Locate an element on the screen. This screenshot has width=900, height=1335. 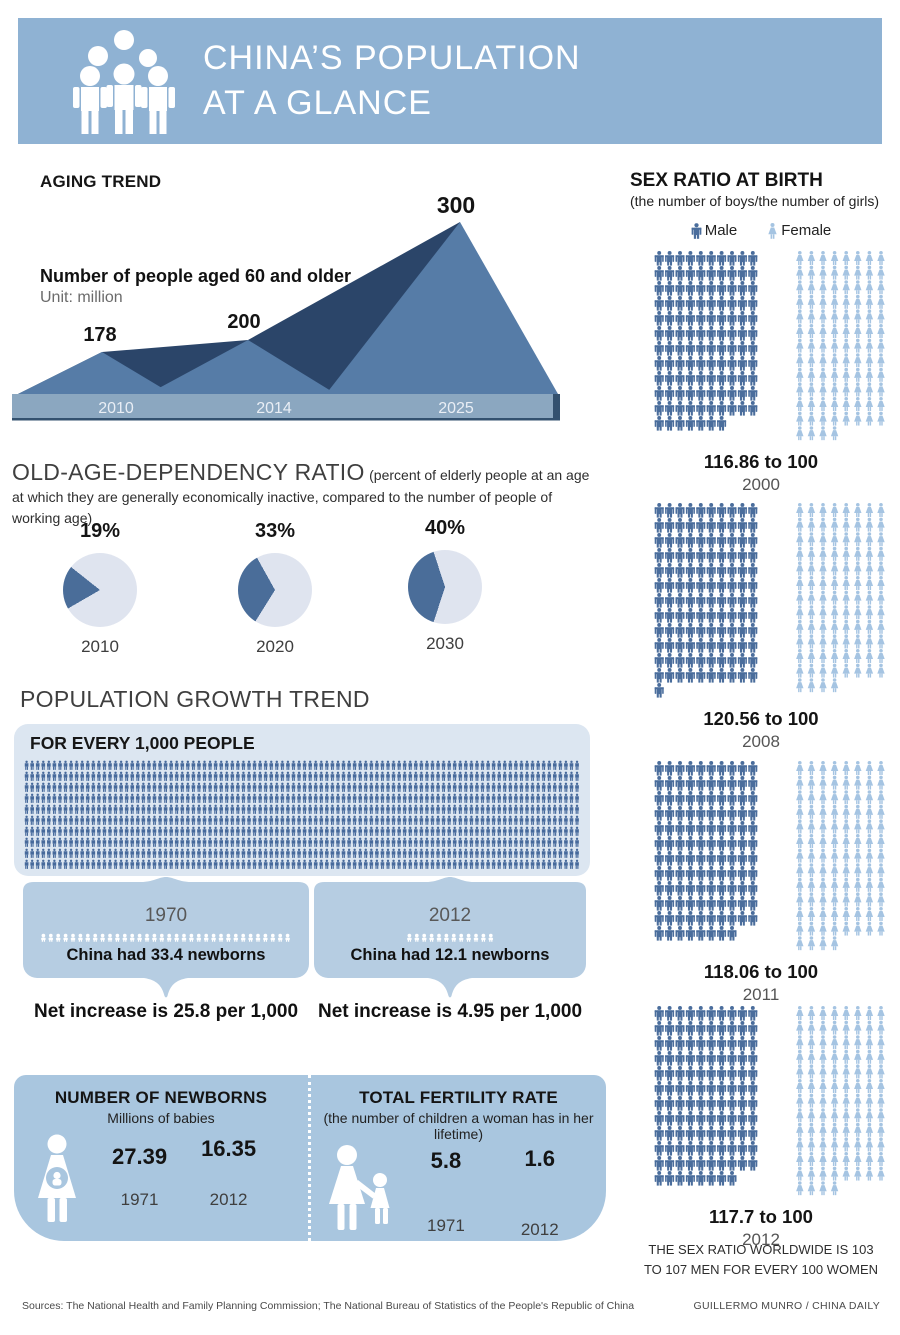
aging-note-unit: Unit: million is located at coordinates (81, 297).